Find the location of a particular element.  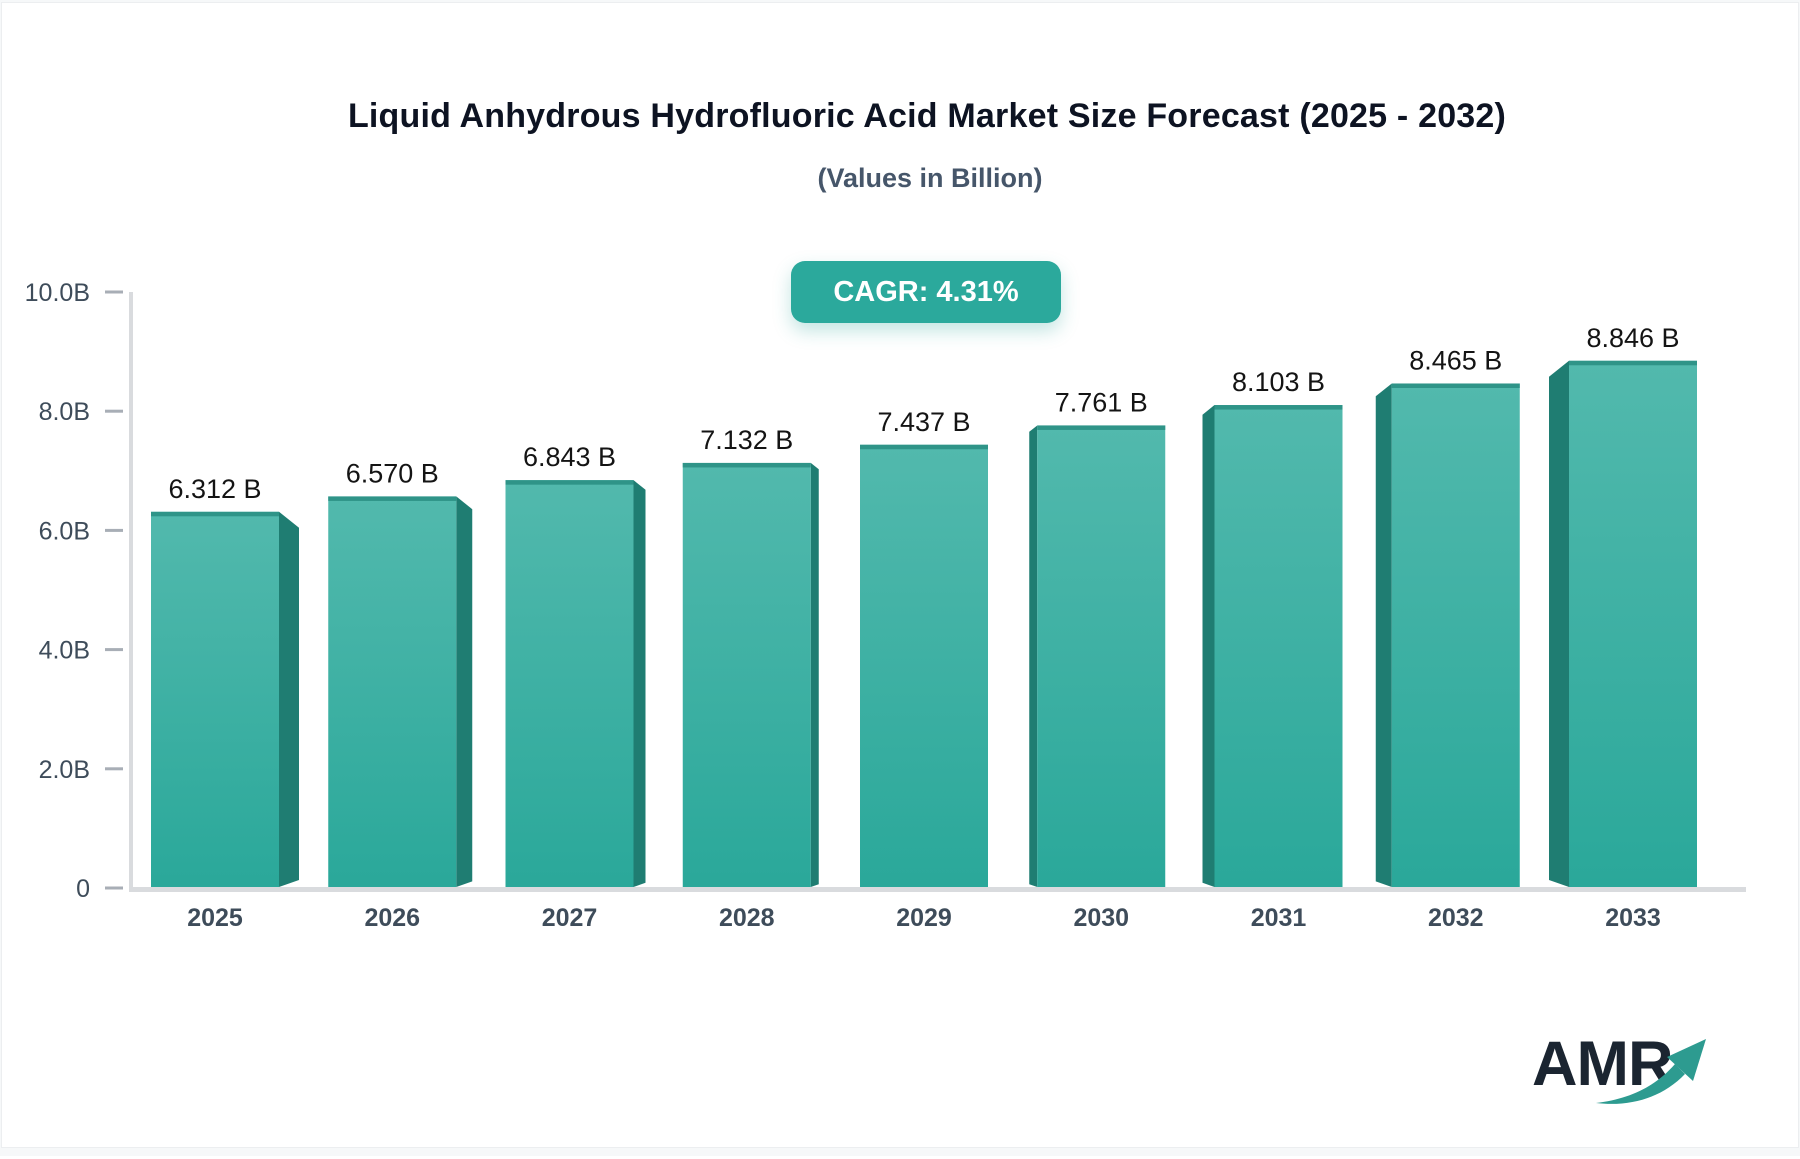

y-tick-label: 6.0B is located at coordinates (64, 531).